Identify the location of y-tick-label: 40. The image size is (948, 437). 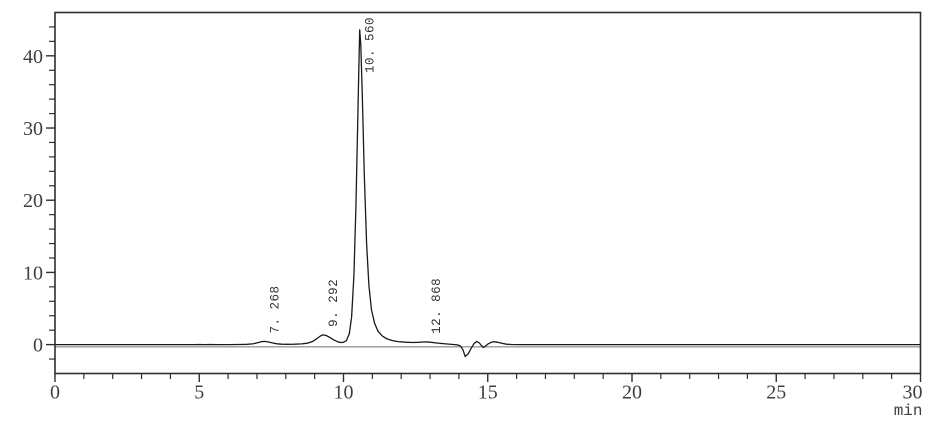
(33, 57).